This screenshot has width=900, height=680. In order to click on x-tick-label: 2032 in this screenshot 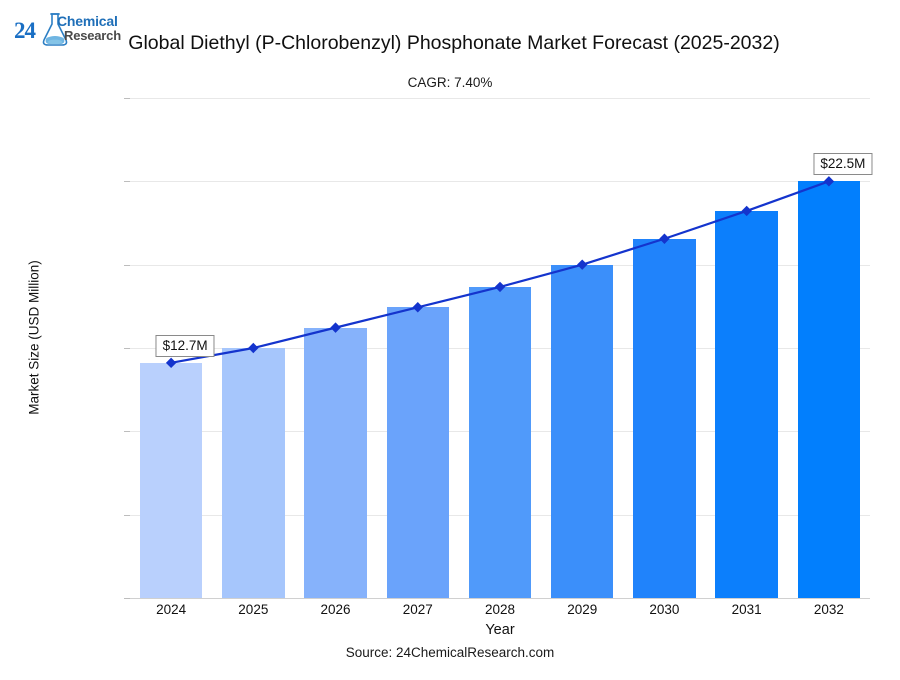, I will do `click(828, 609)`.